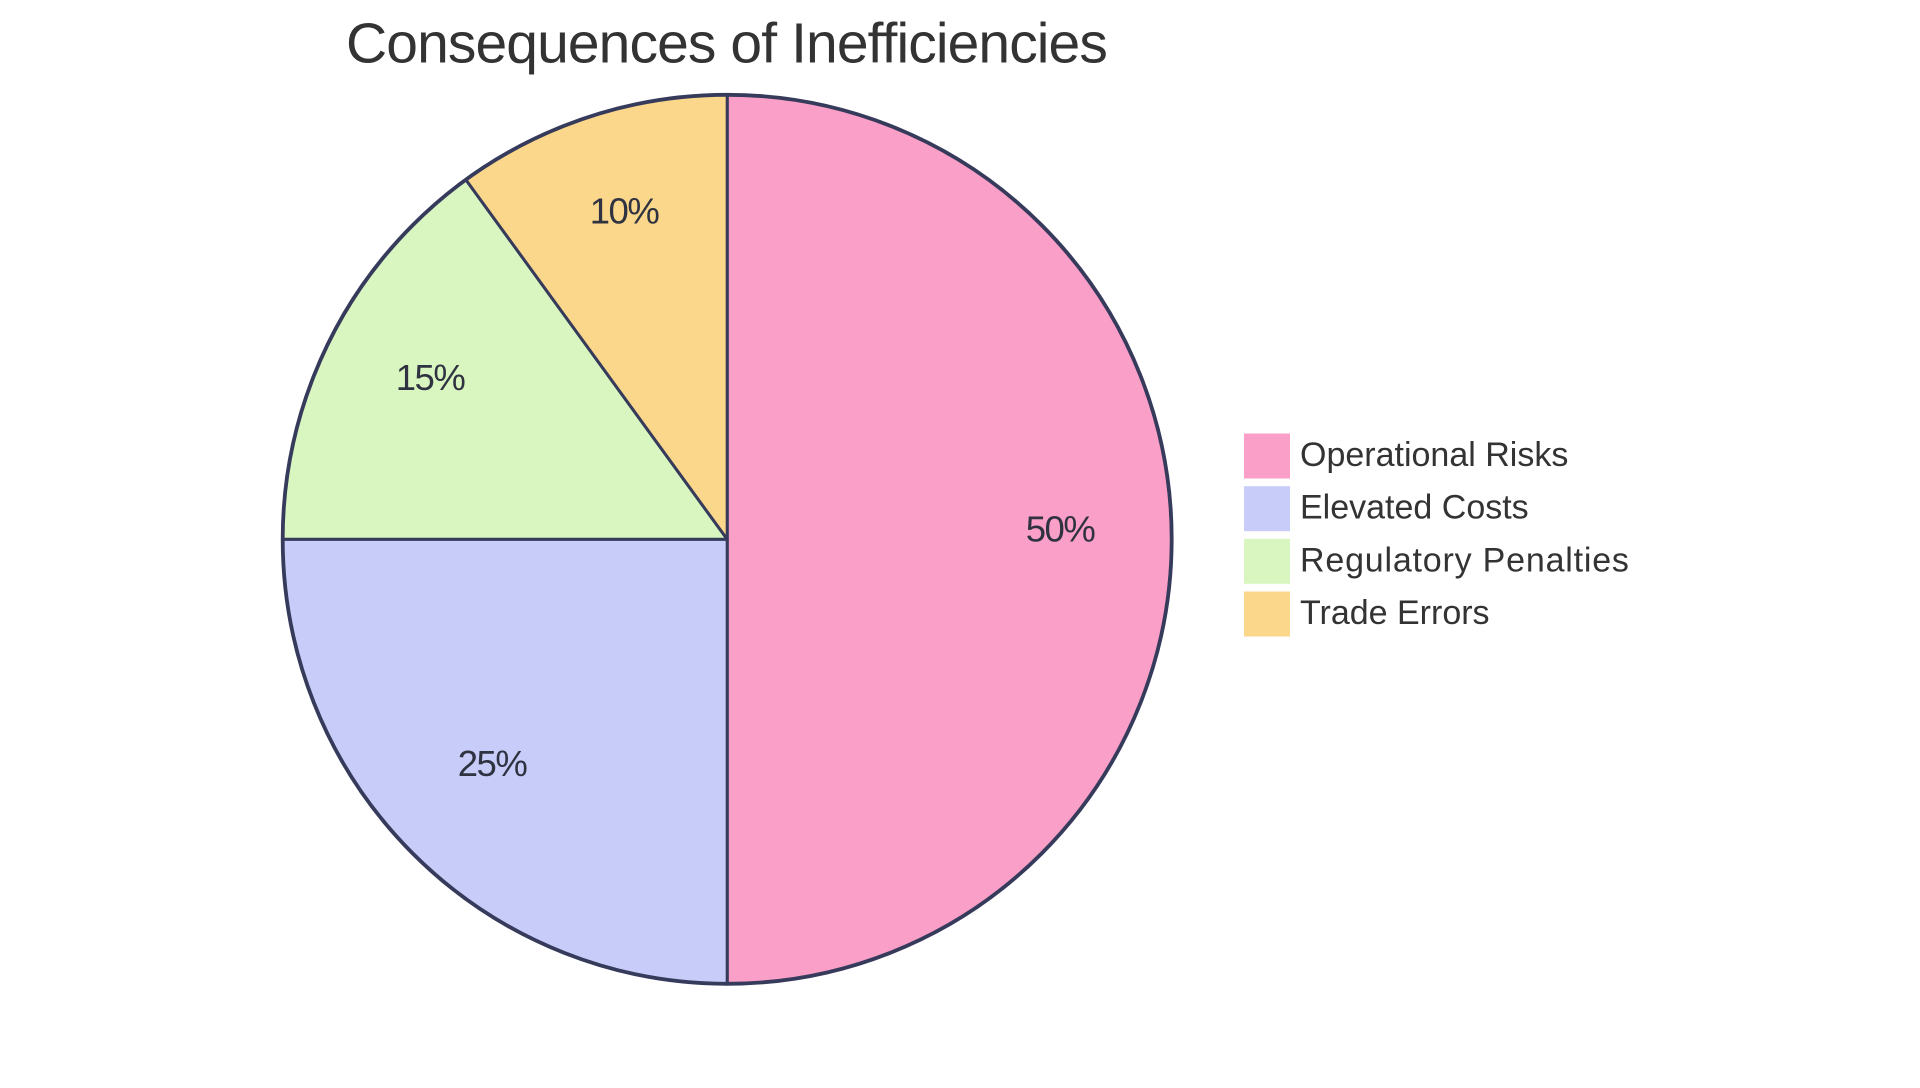 This screenshot has width=1920, height=1088. Describe the element at coordinates (1434, 455) in the screenshot. I see `svg-text: Operational Risks` at that location.